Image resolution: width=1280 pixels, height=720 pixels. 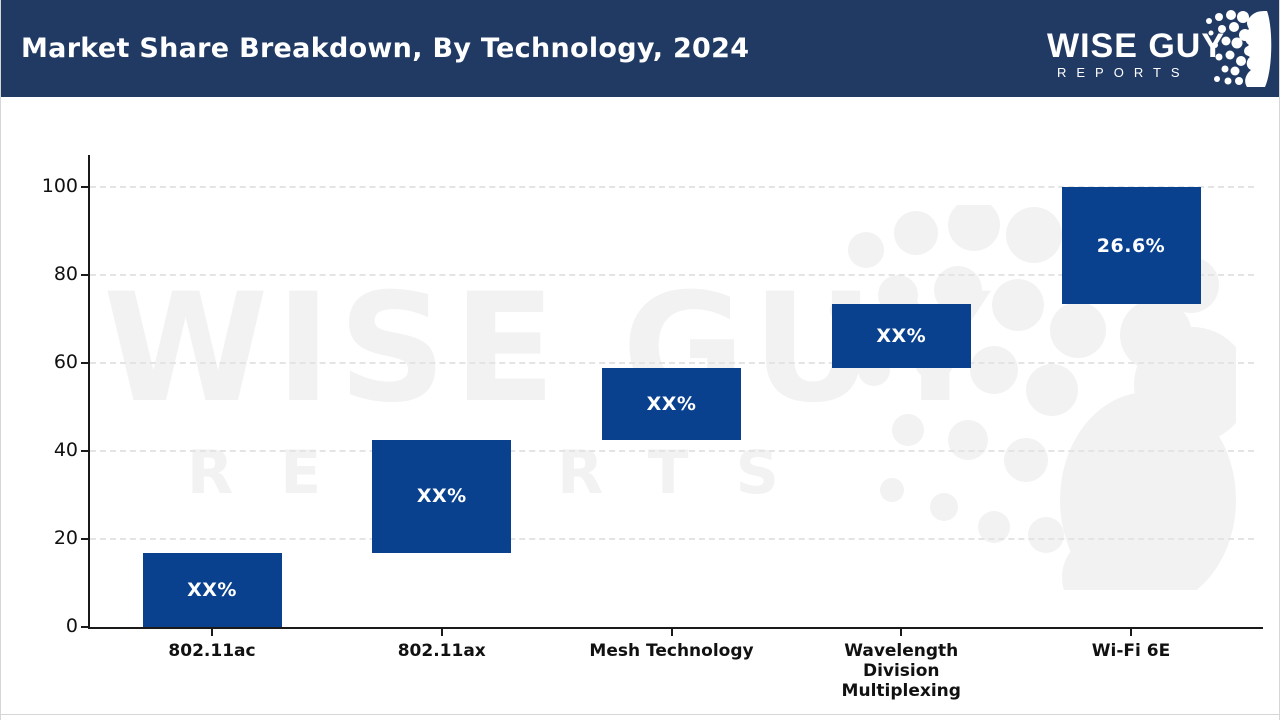 I want to click on logo-tagline: REPORTS, so click(x=1123, y=72).